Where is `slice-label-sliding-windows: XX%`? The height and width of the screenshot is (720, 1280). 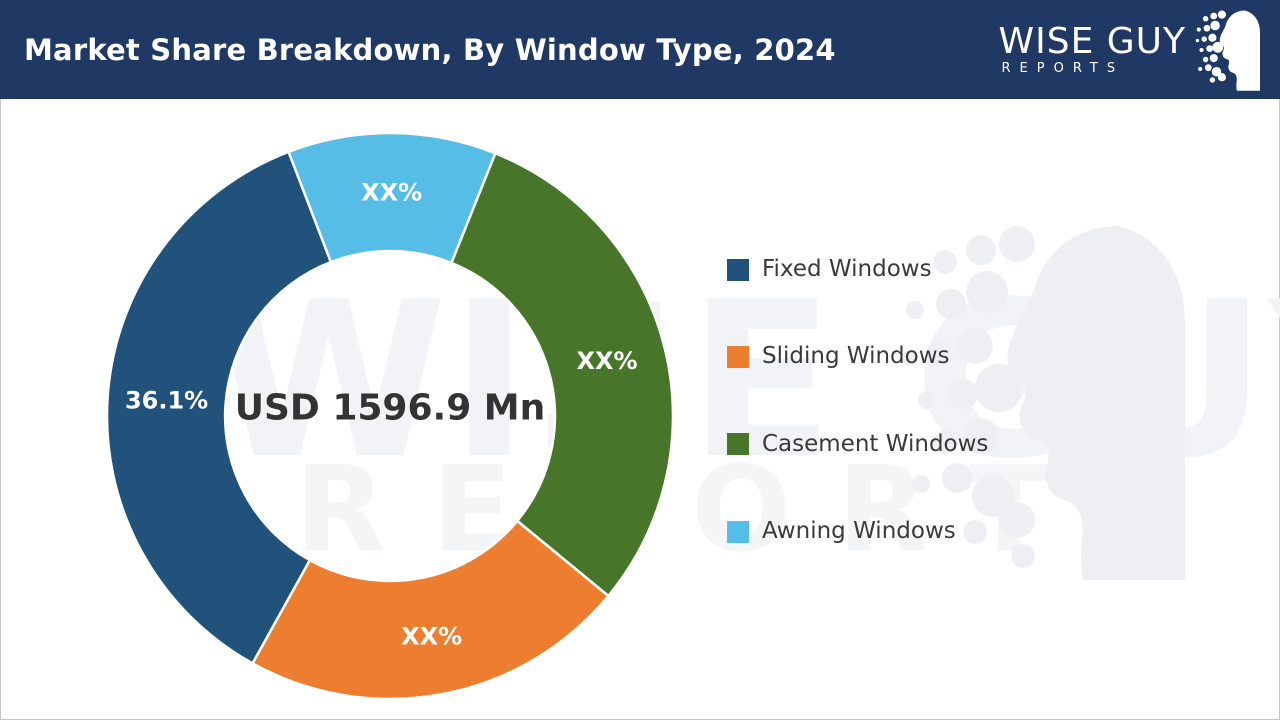
slice-label-sliding-windows: XX% is located at coordinates (431, 637).